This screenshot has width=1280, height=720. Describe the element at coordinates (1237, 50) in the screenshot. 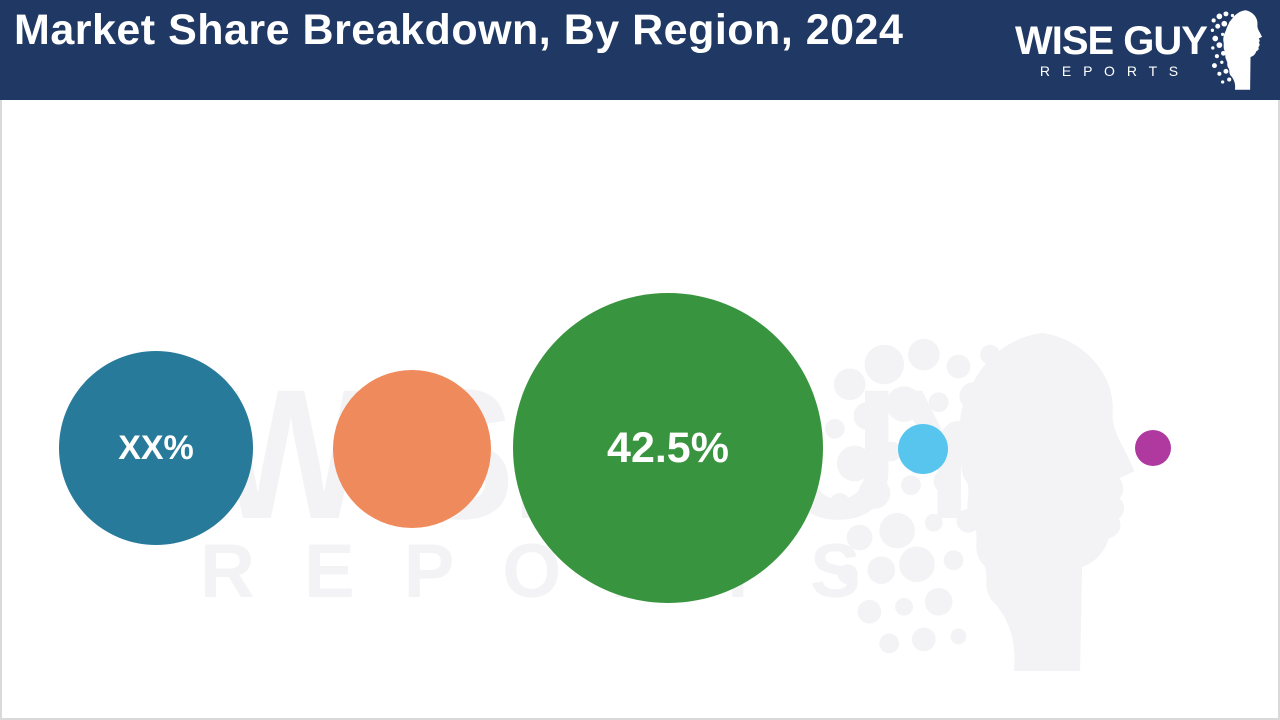

I see `dotted-head-profile-icon` at that location.